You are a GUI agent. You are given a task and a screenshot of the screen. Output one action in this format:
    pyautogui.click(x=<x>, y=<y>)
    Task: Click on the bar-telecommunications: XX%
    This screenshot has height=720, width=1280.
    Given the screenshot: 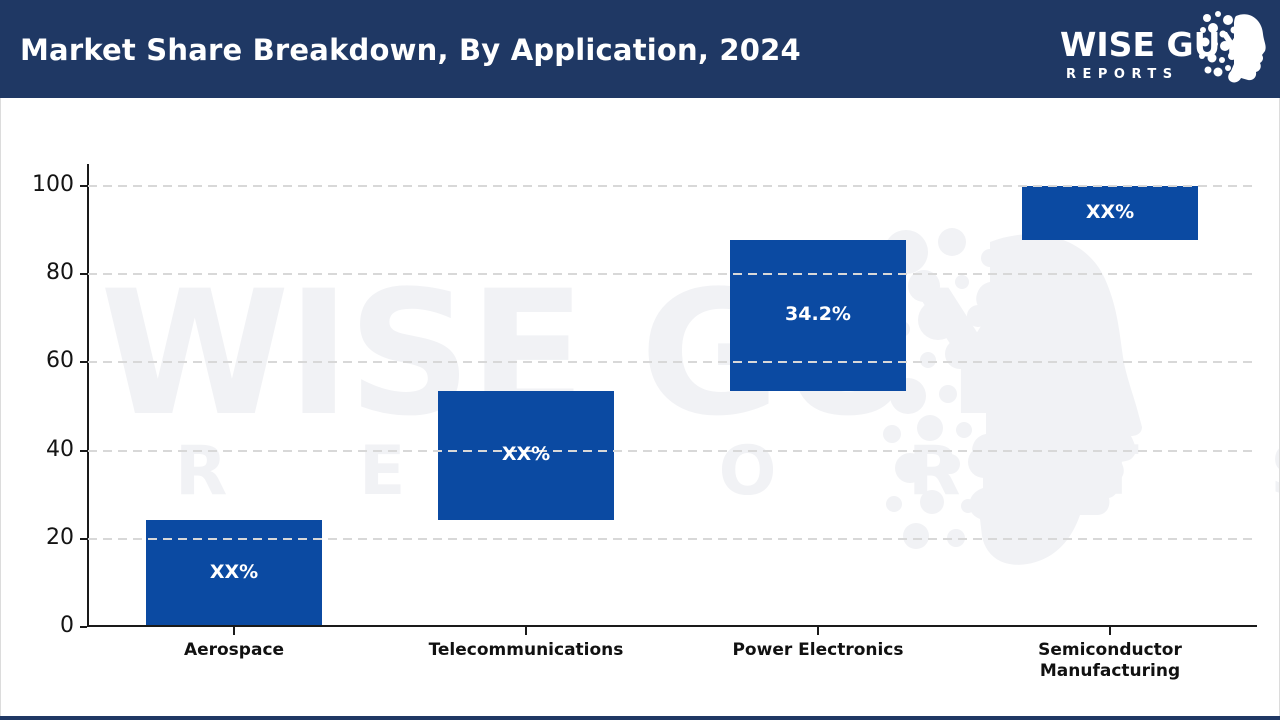 What is the action you would take?
    pyautogui.click(x=526, y=455)
    